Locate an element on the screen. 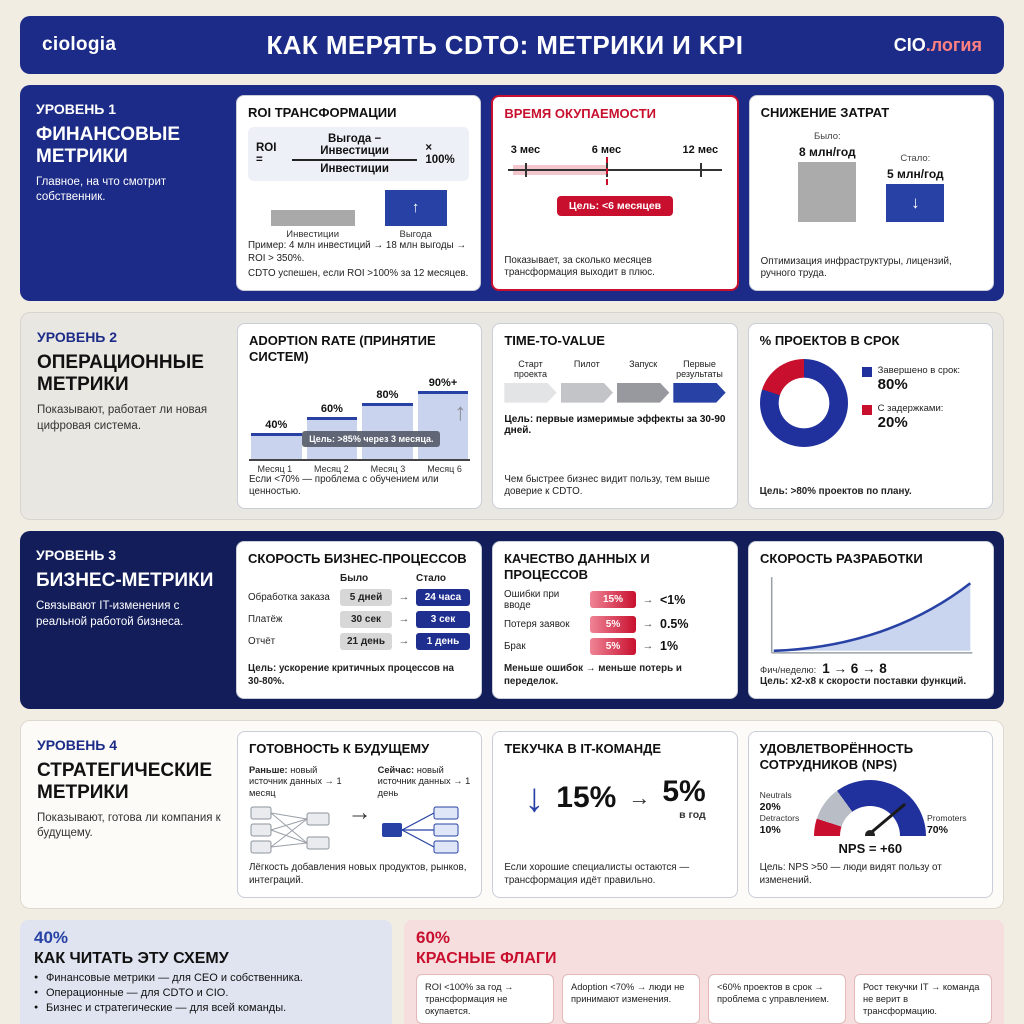 The width and height of the screenshot is (1024, 1024). future-before-text: новый источник данных → 1 месяц is located at coordinates (295, 781).